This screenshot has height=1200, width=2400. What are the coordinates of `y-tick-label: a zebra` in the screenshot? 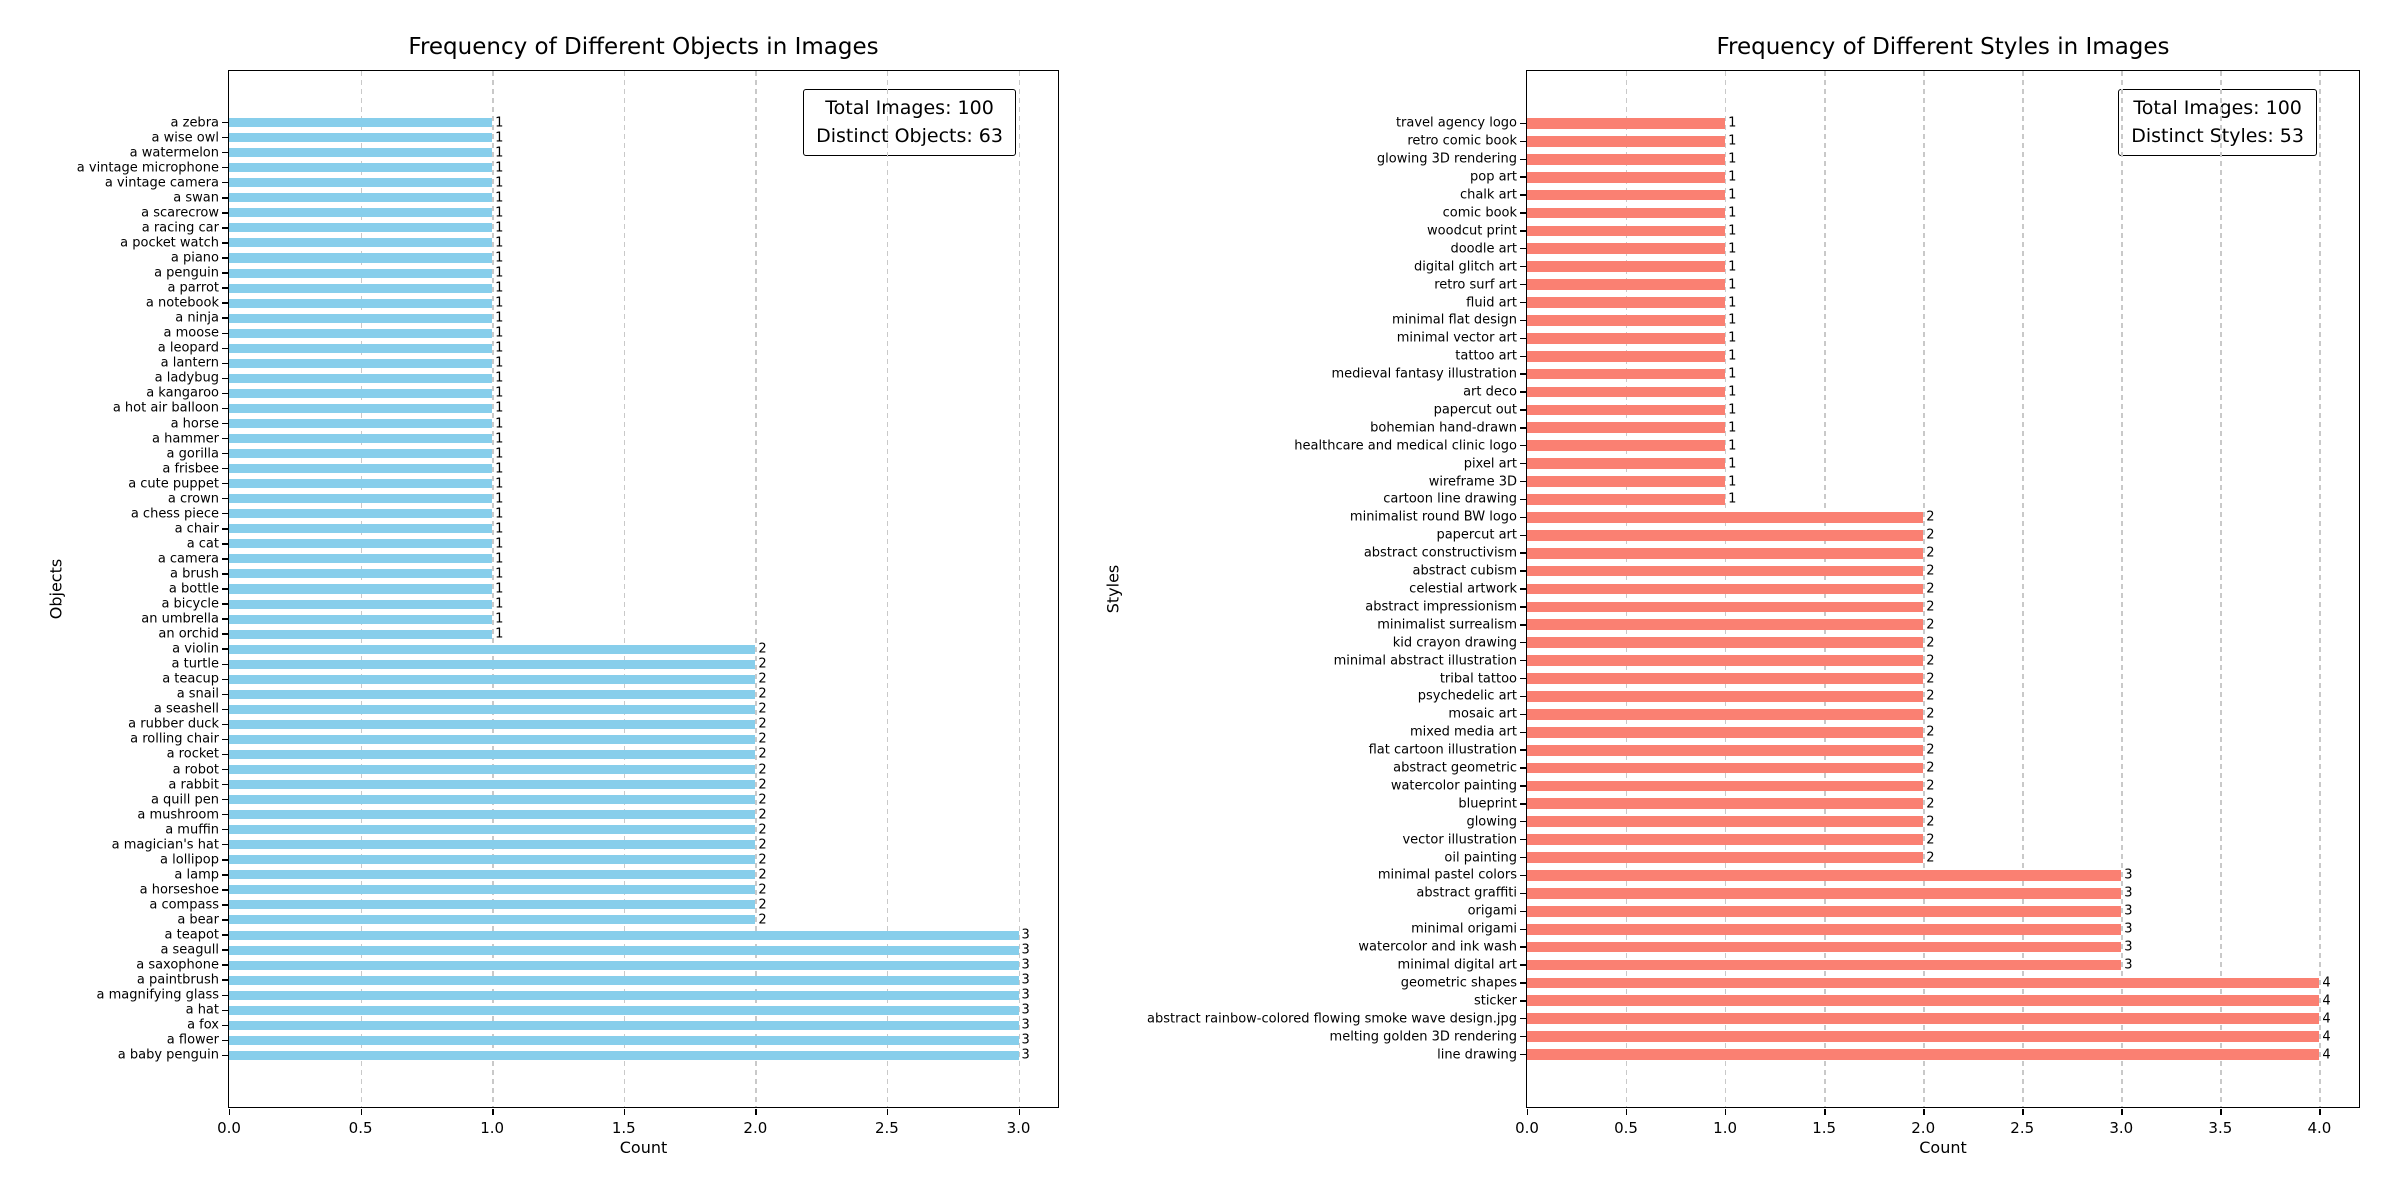 It's located at (194, 123).